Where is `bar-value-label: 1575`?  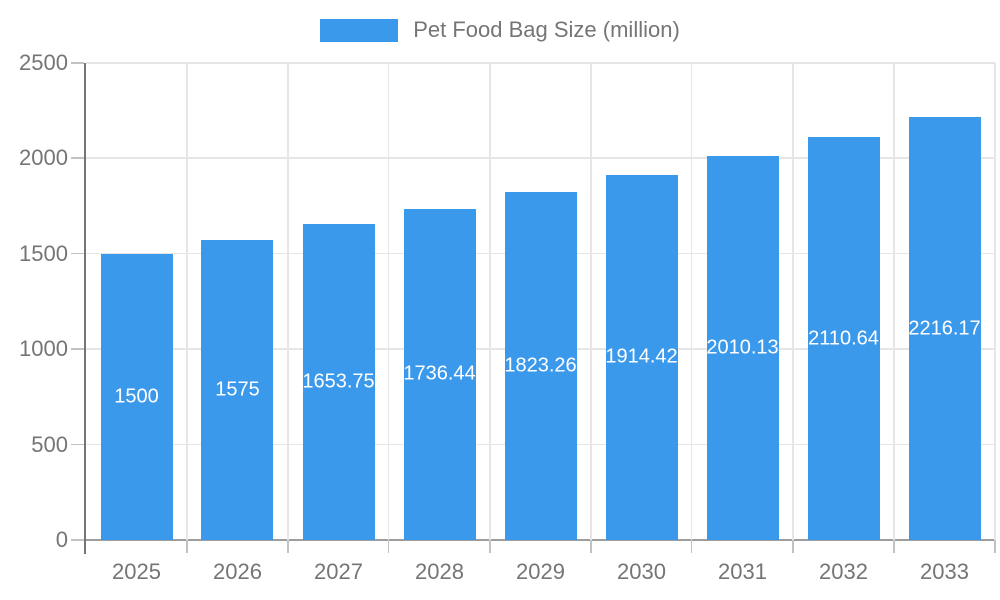
bar-value-label: 1575 is located at coordinates (237, 389).